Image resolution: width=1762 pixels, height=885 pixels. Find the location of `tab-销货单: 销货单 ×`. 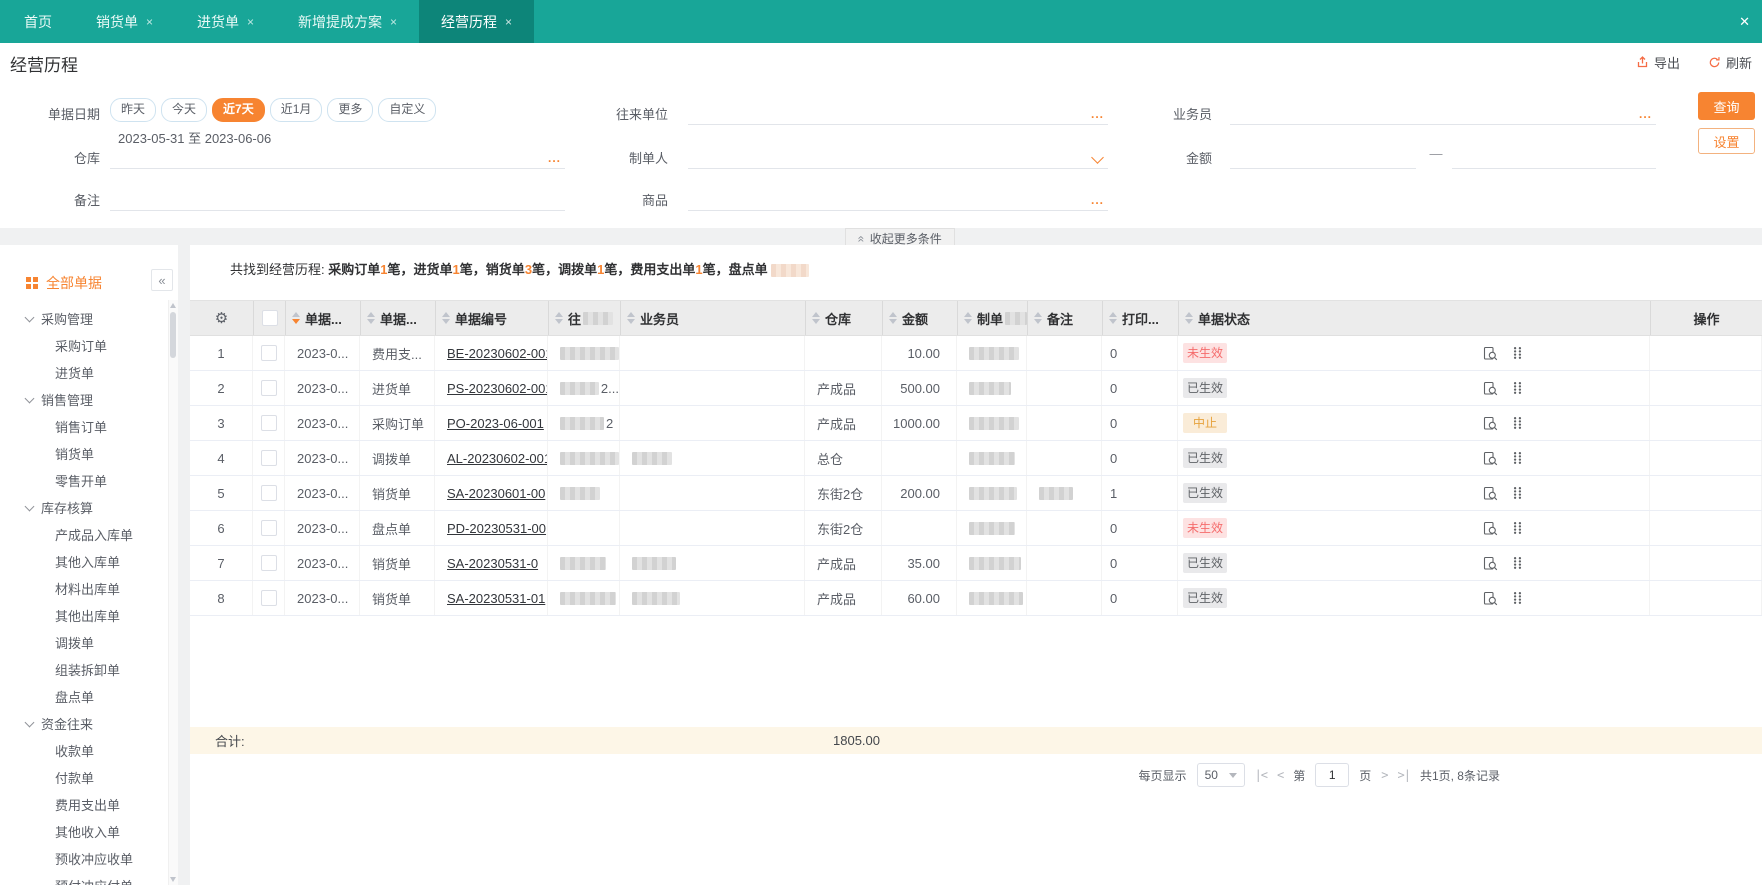

tab-销货单: 销货单 × is located at coordinates (124, 21).